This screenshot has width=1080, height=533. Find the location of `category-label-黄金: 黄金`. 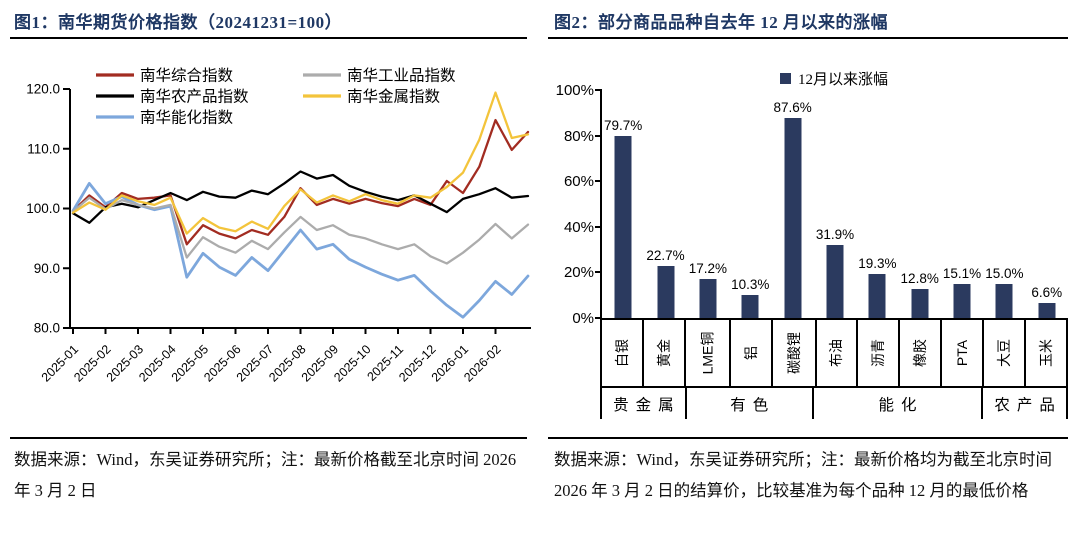

category-label-黄金: 黄金 is located at coordinates (663, 353).